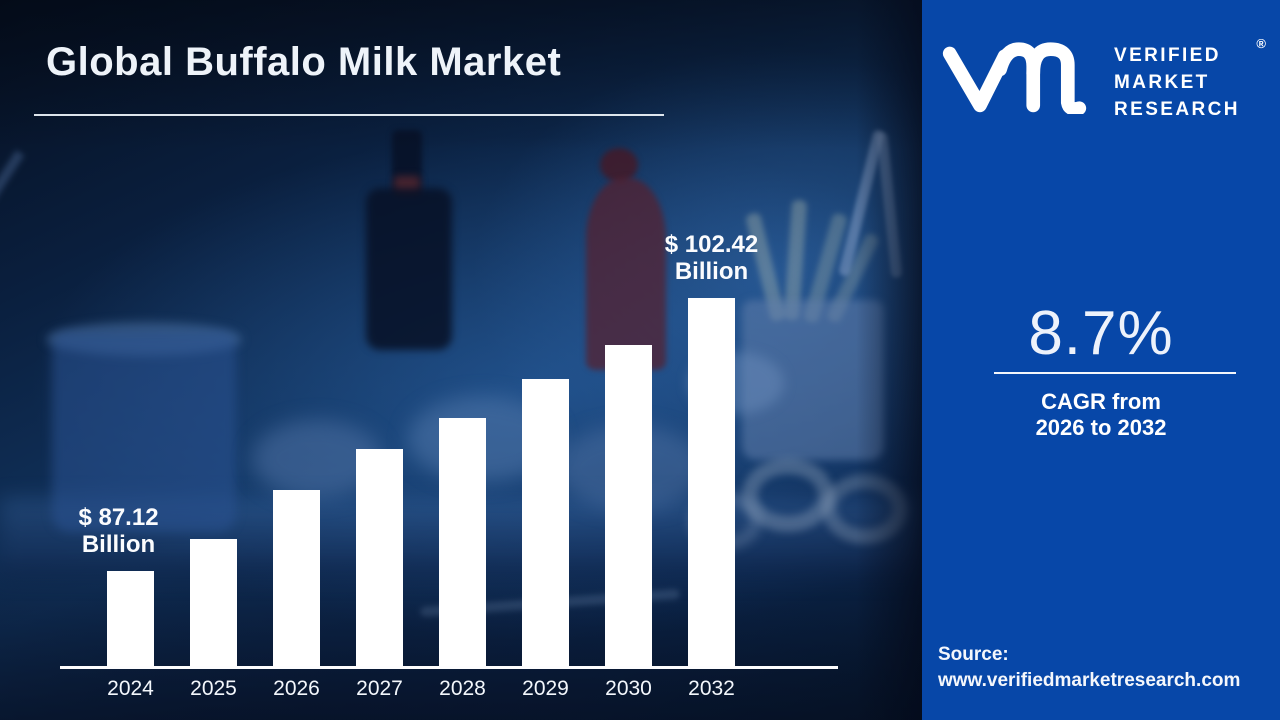 This screenshot has width=1280, height=720. Describe the element at coordinates (118, 531) in the screenshot. I see `bar-value-label-2024: $ 87.12 Billion` at that location.